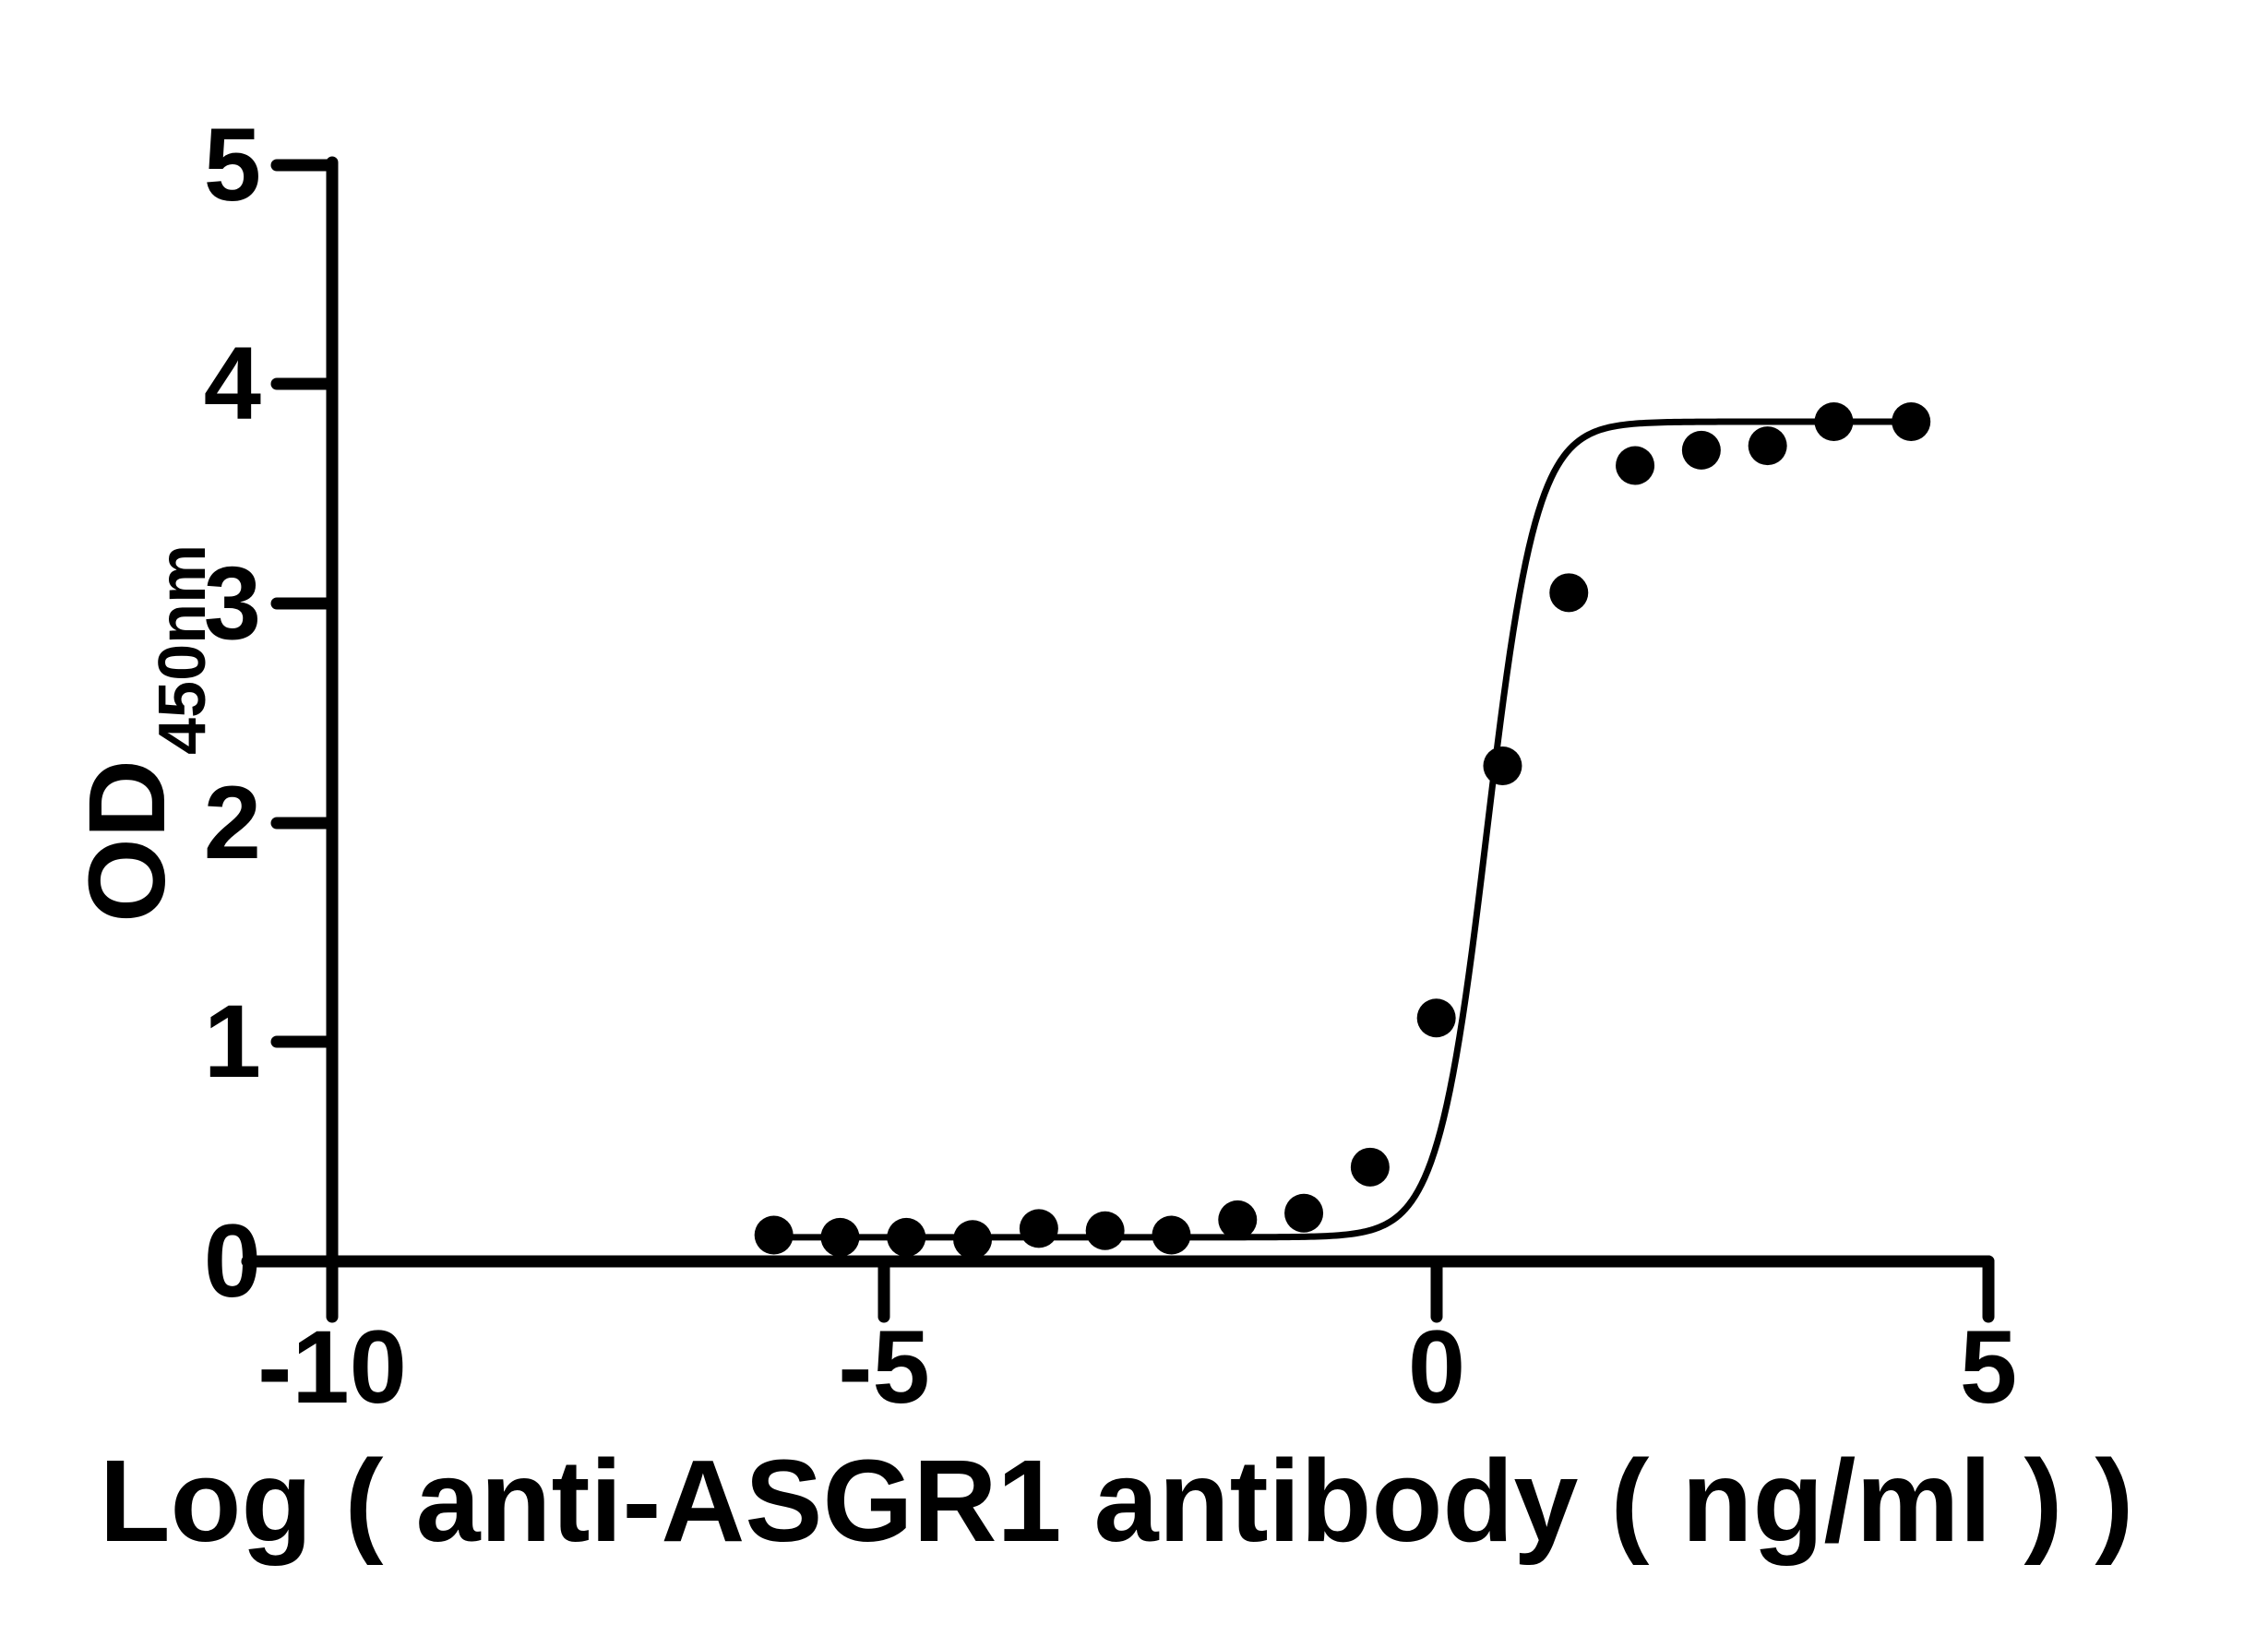 The height and width of the screenshot is (1636, 2268). What do you see at coordinates (233, 1261) in the screenshot?
I see `y-tick-label-0: 0` at bounding box center [233, 1261].